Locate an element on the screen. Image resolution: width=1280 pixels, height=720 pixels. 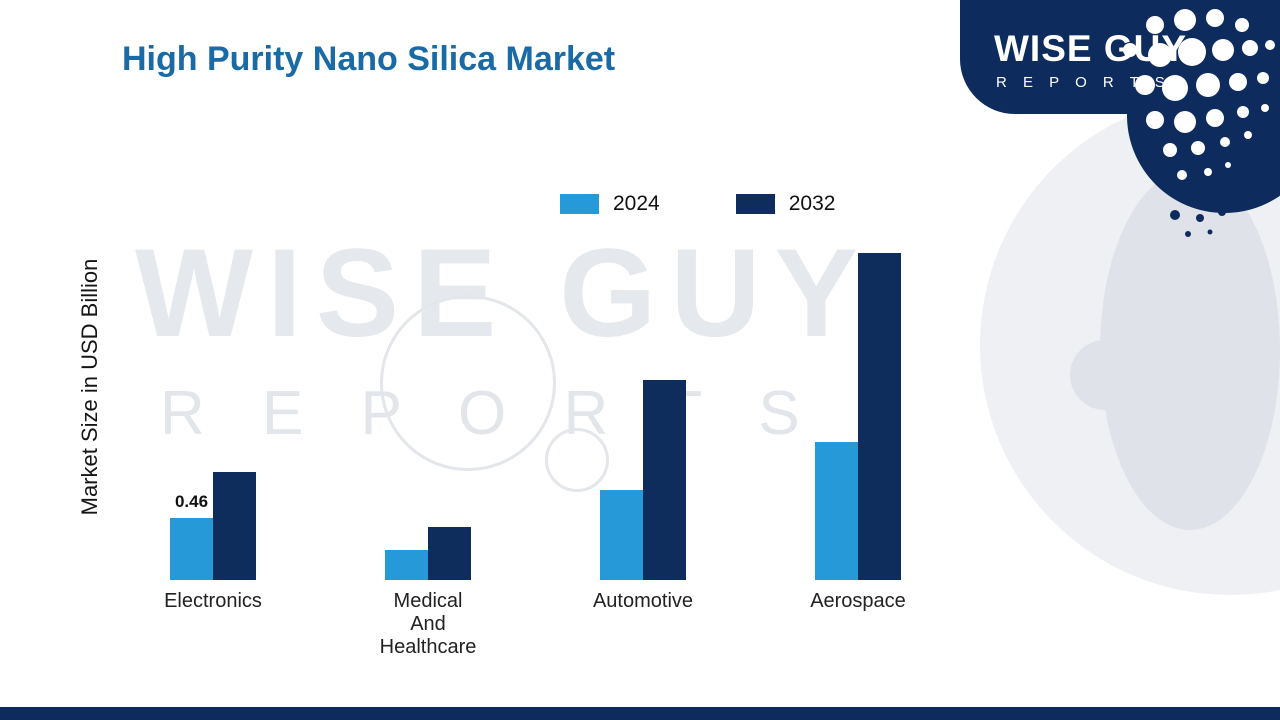
dot-face-icon is located at coordinates (1199, 123).